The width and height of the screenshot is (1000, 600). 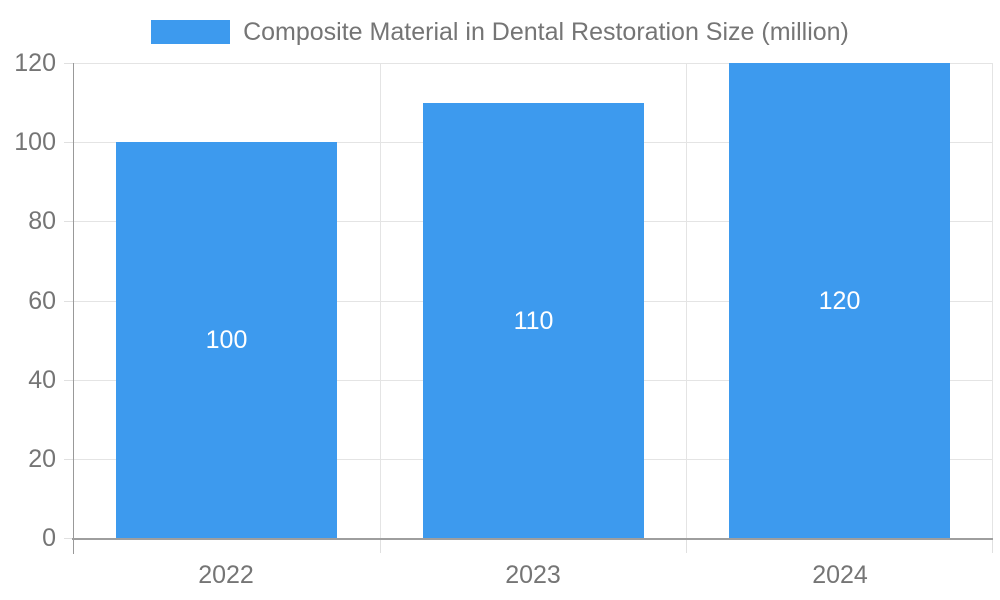 I want to click on x-axis-category-label: 2023, so click(x=533, y=575).